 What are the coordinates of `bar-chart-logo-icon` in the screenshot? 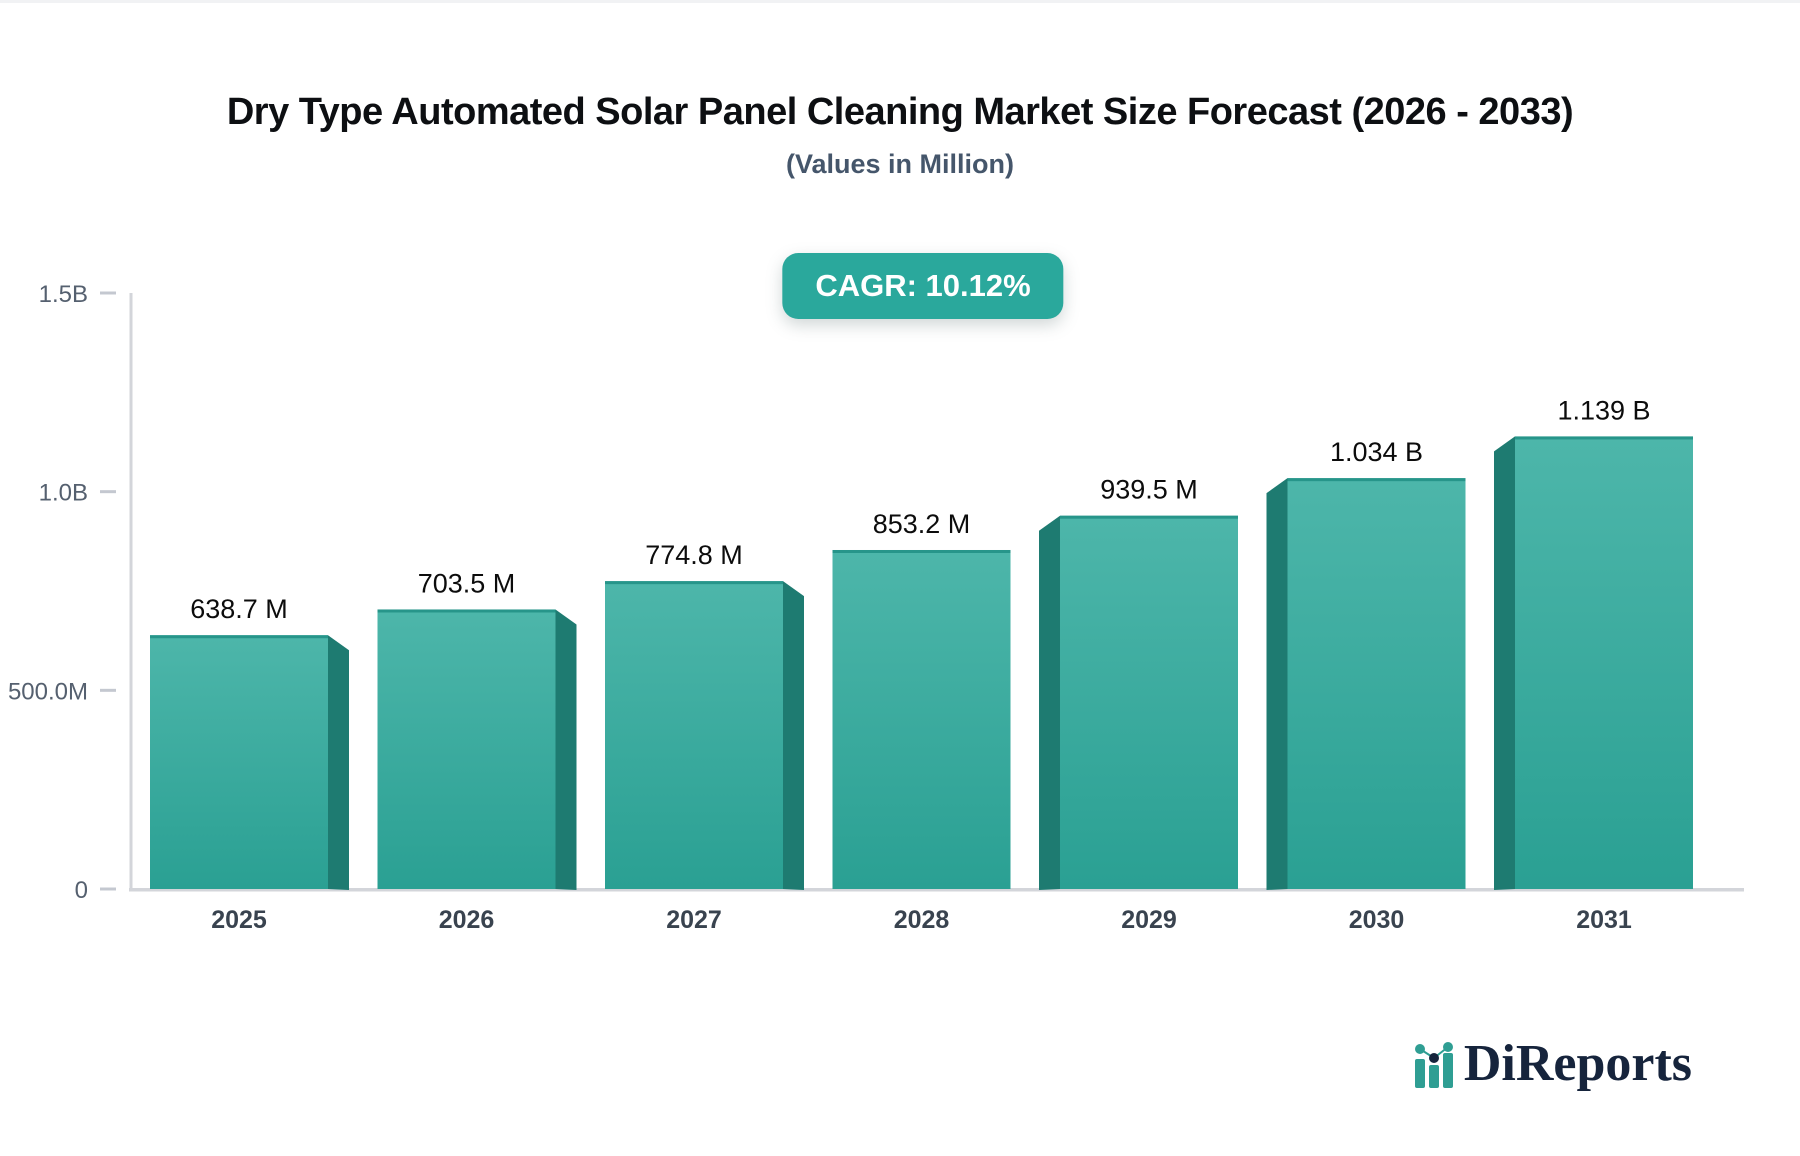 It's located at (1433, 1065).